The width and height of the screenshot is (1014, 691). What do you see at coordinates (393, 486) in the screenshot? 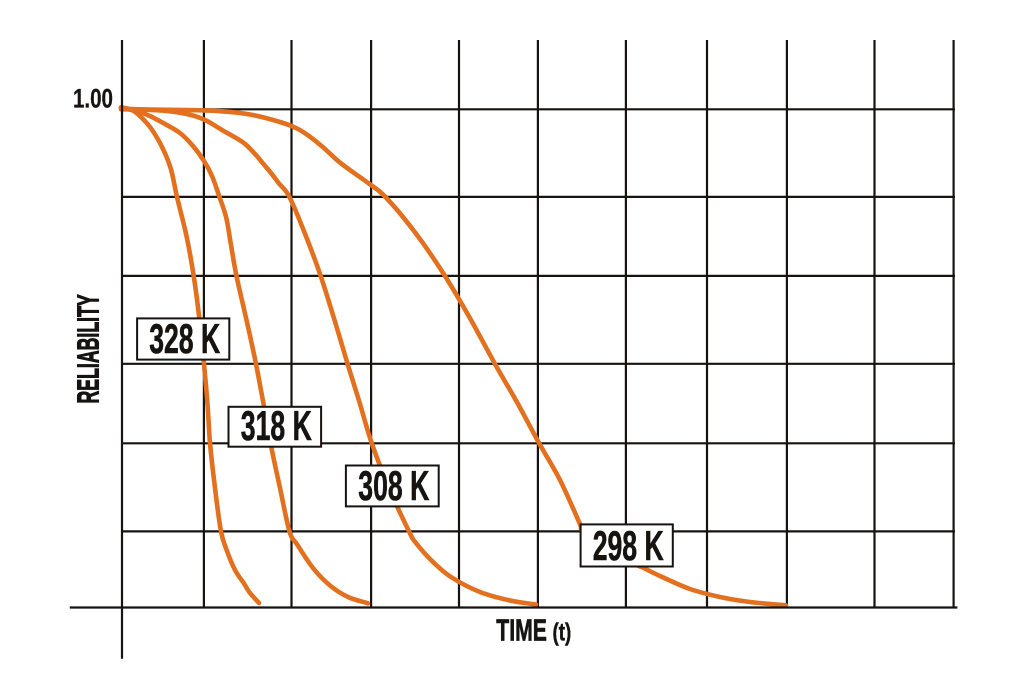
I see `svg-text: 308 K` at bounding box center [393, 486].